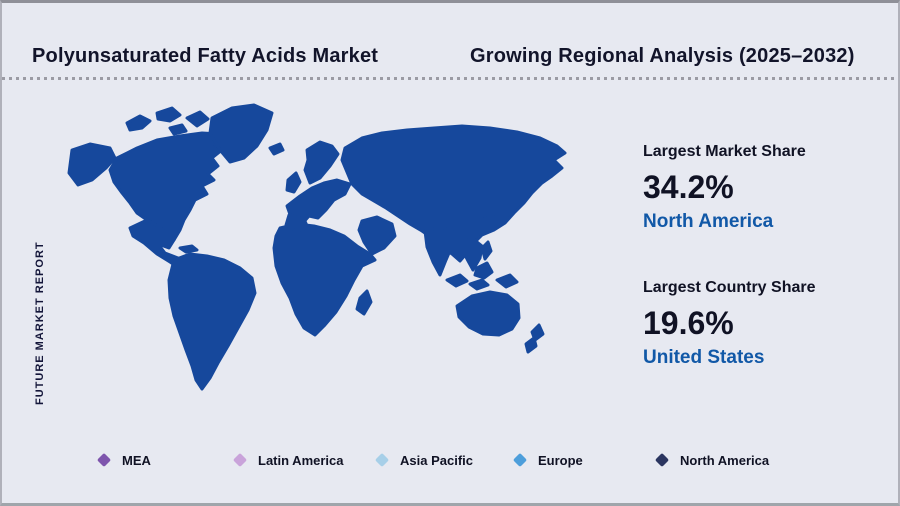  I want to click on legend-label: MEA, so click(136, 460).